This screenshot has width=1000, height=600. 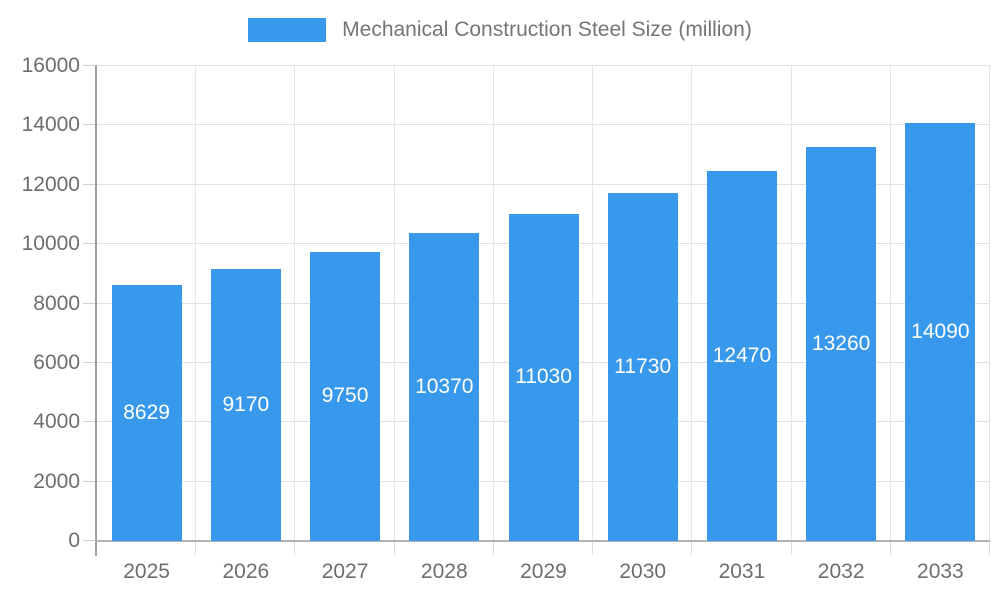 I want to click on y-tick-label: 16000, so click(x=50, y=65).